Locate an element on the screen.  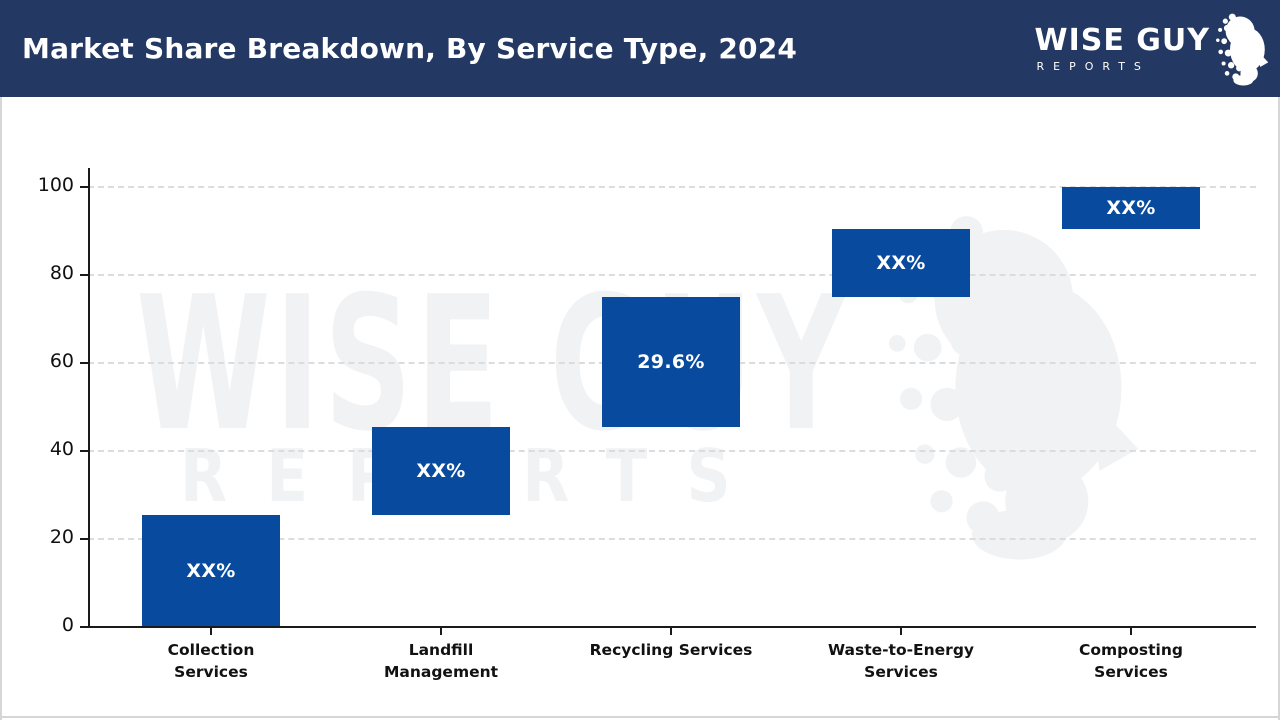
y-tick-label: 0 is located at coordinates (67, 625).